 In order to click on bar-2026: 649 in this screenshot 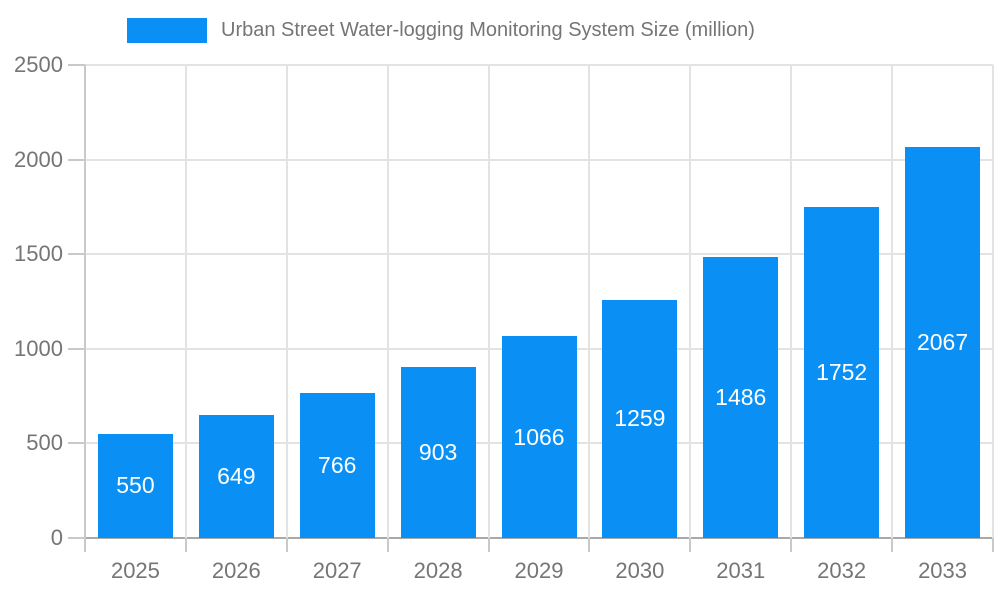, I will do `click(236, 476)`.